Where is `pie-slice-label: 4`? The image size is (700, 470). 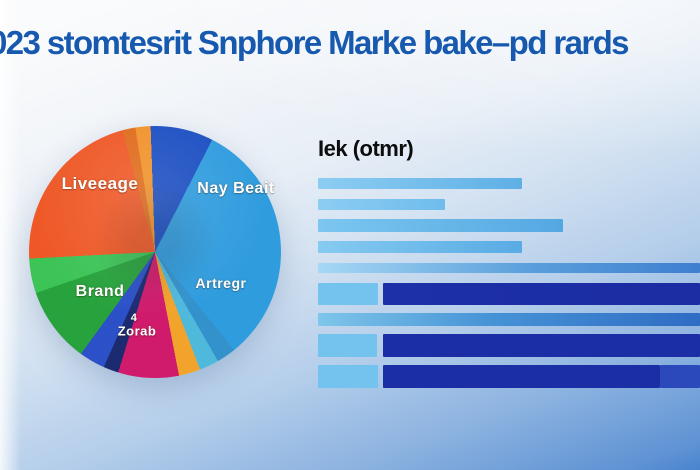 pie-slice-label: 4 is located at coordinates (134, 318).